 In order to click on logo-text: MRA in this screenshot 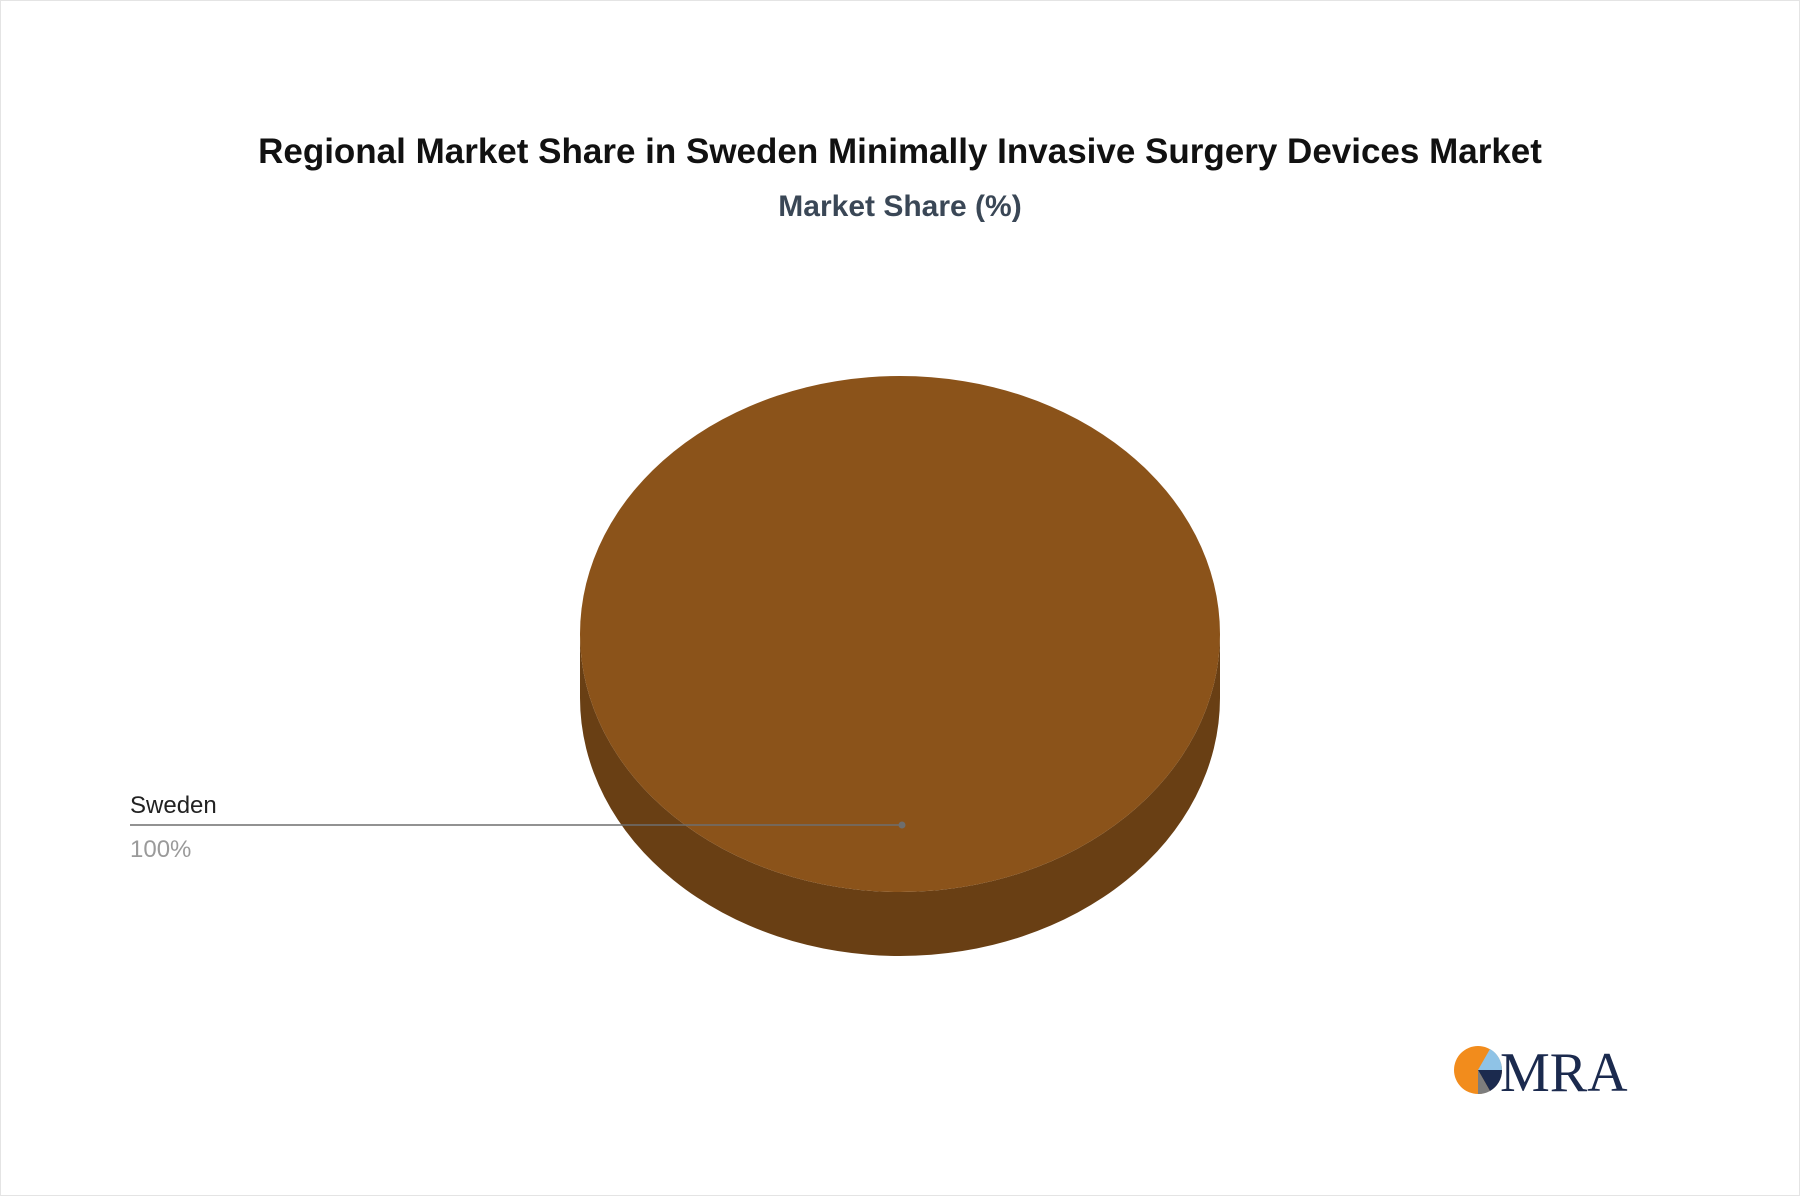, I will do `click(1564, 1072)`.